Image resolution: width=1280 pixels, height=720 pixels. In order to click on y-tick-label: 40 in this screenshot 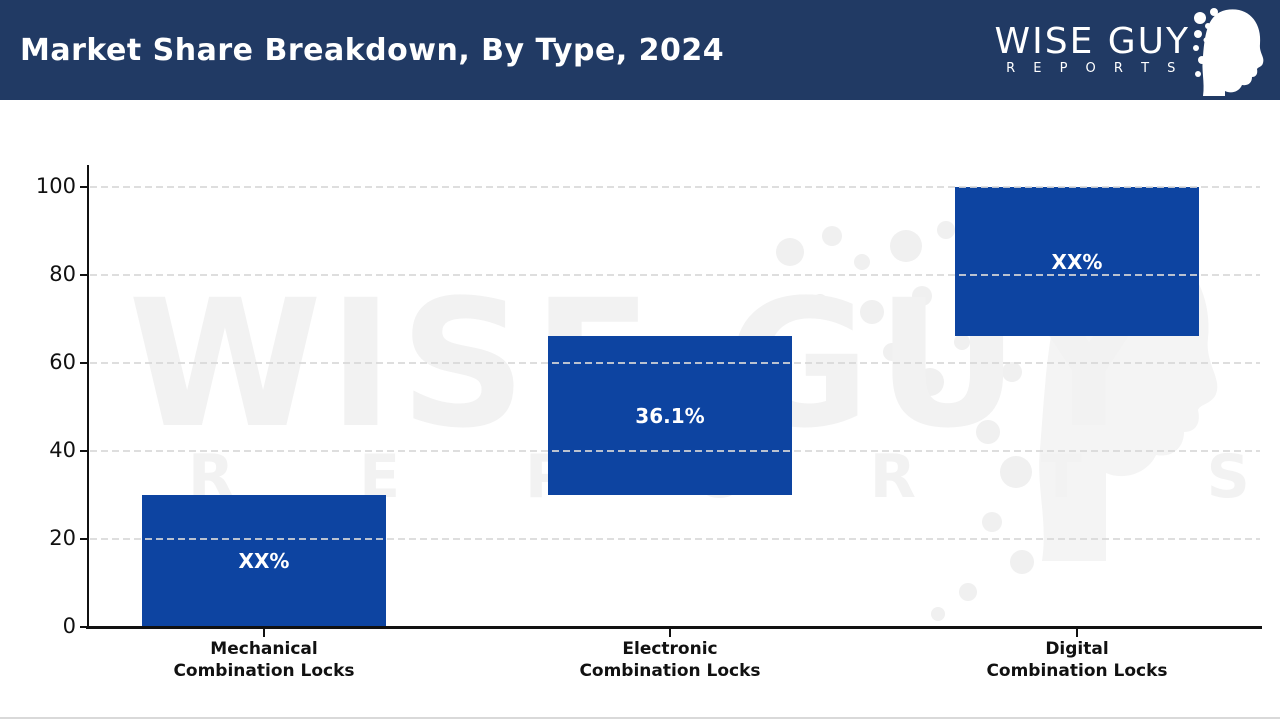, I will do `click(62, 450)`.